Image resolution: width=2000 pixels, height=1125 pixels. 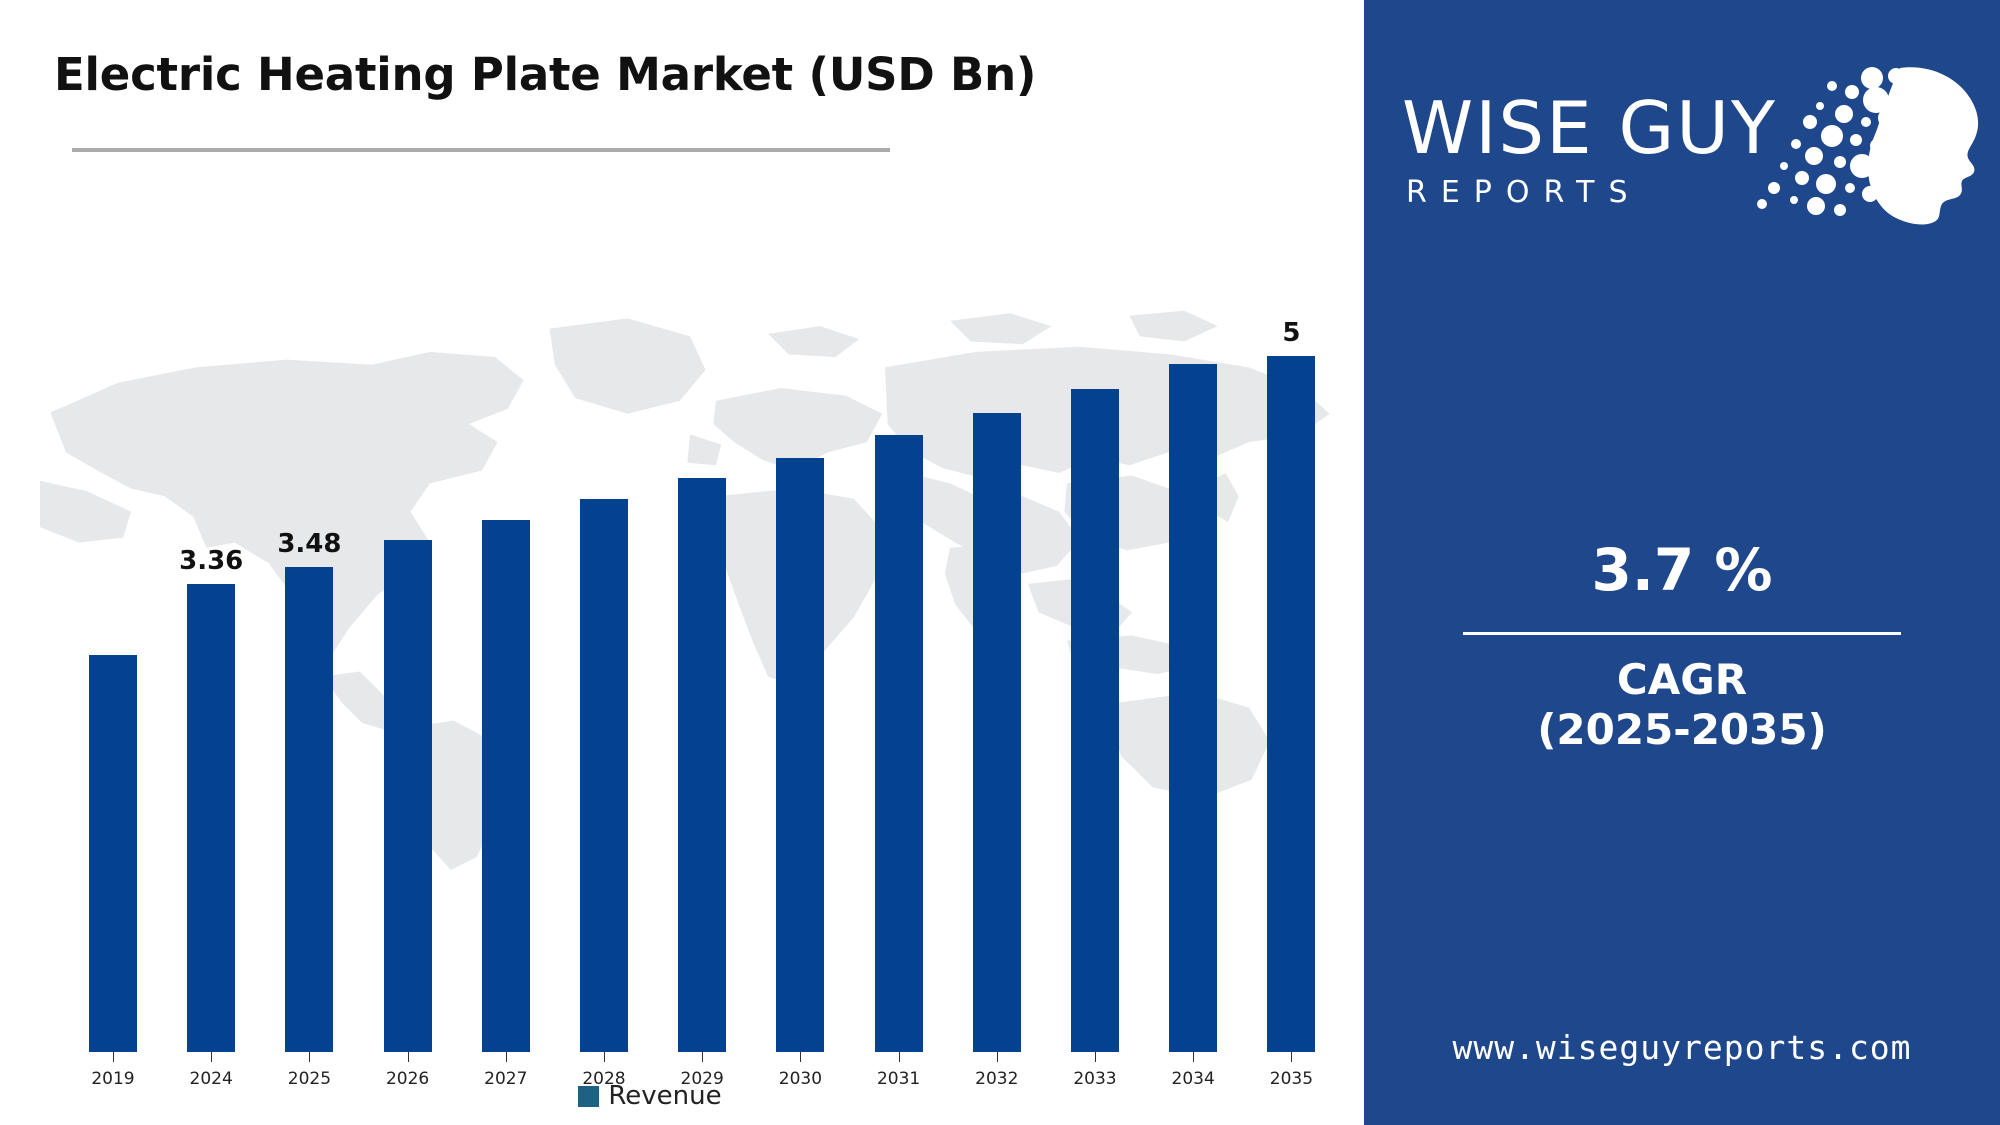 I want to click on bar-2025, so click(x=309, y=809).